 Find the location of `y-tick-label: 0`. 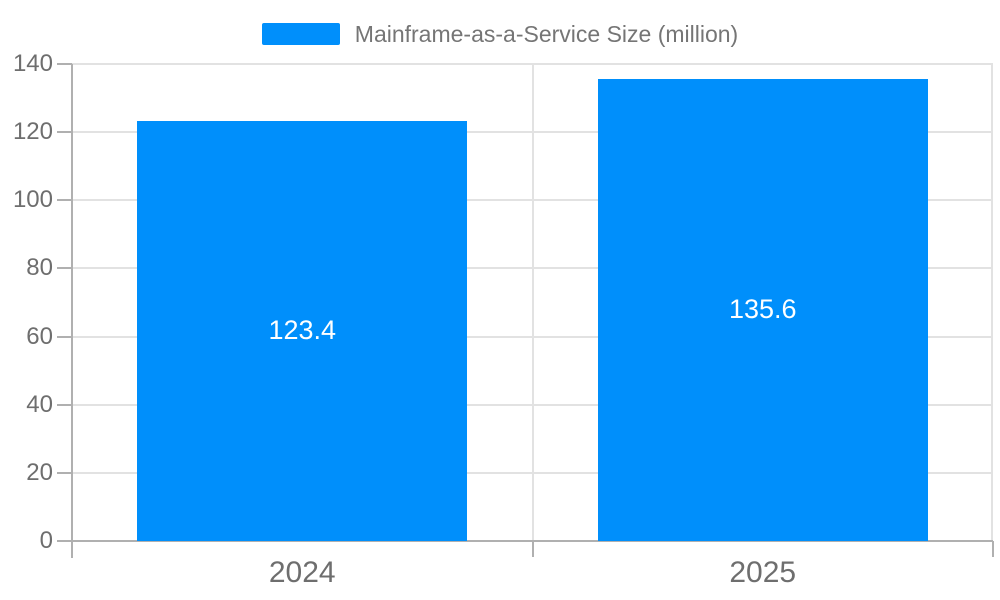

y-tick-label: 0 is located at coordinates (46, 540).